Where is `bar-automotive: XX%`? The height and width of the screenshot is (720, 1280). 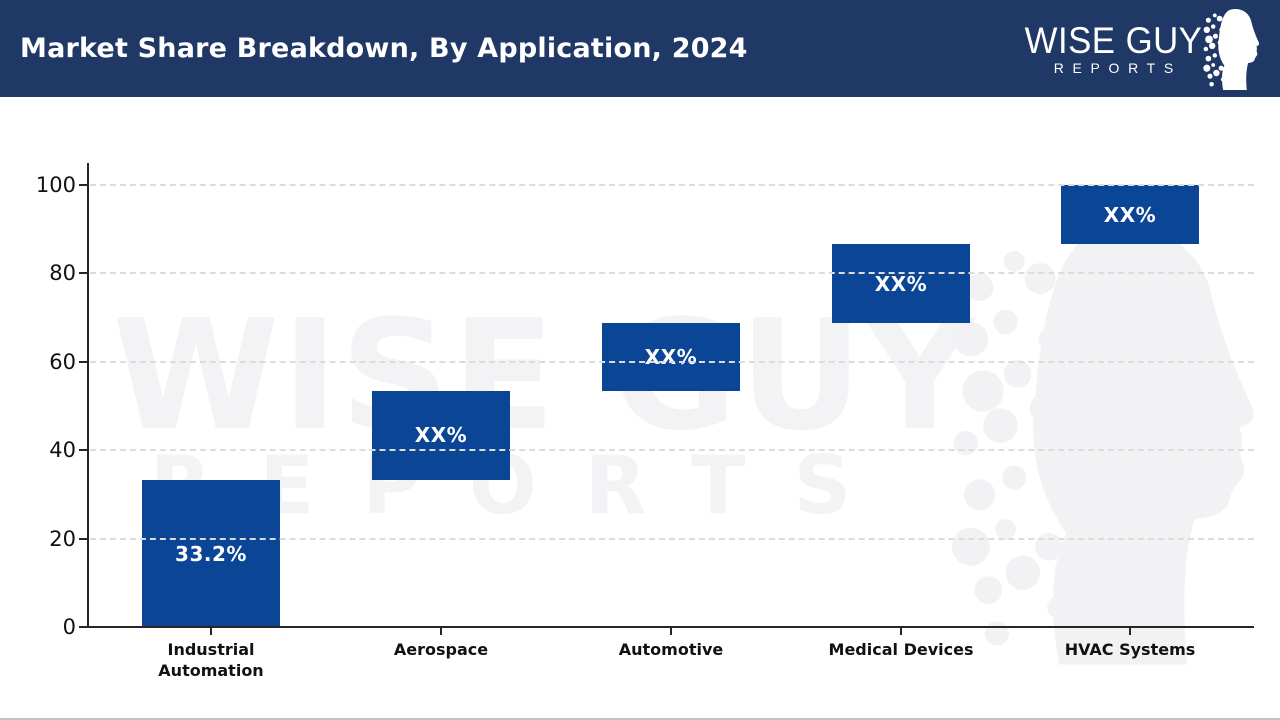
bar-automotive: XX% is located at coordinates (671, 356).